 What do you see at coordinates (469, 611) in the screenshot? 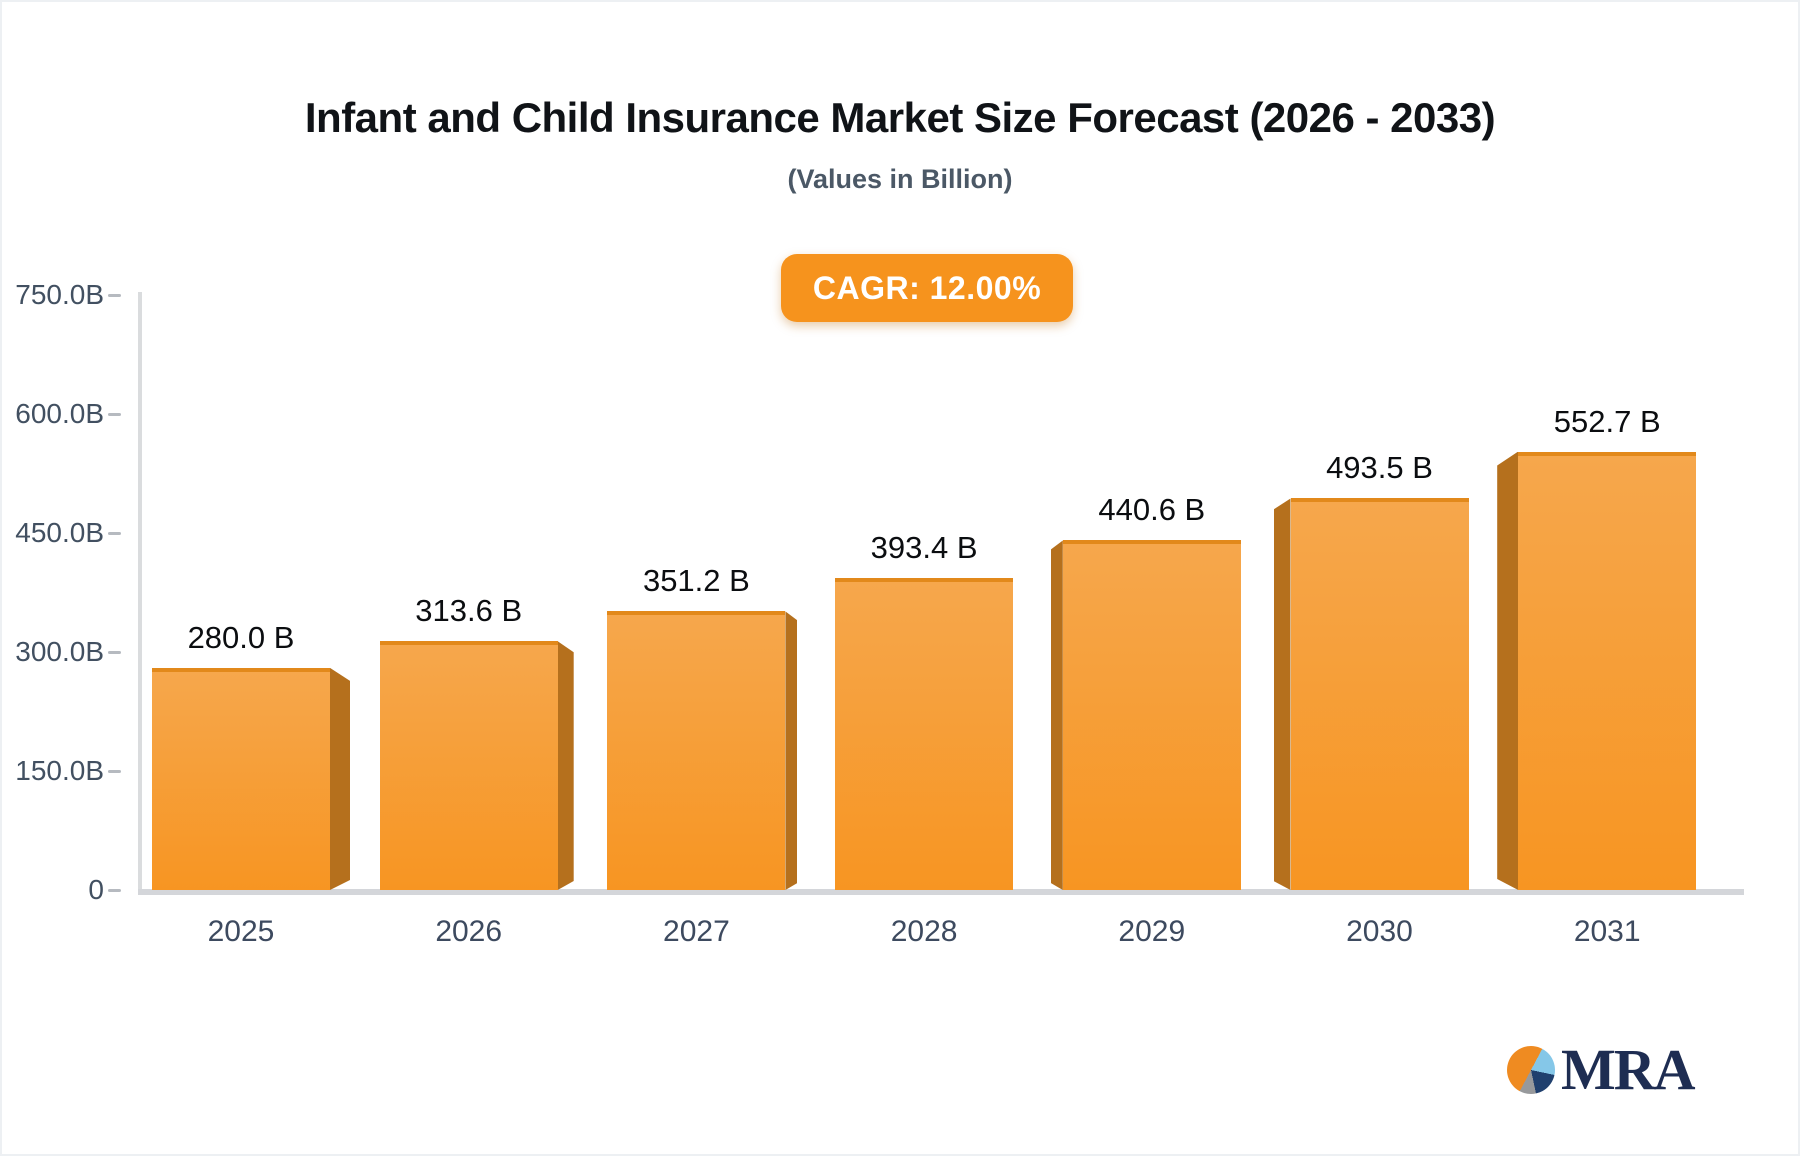
I see `bar-value-label: 313.6 B` at bounding box center [469, 611].